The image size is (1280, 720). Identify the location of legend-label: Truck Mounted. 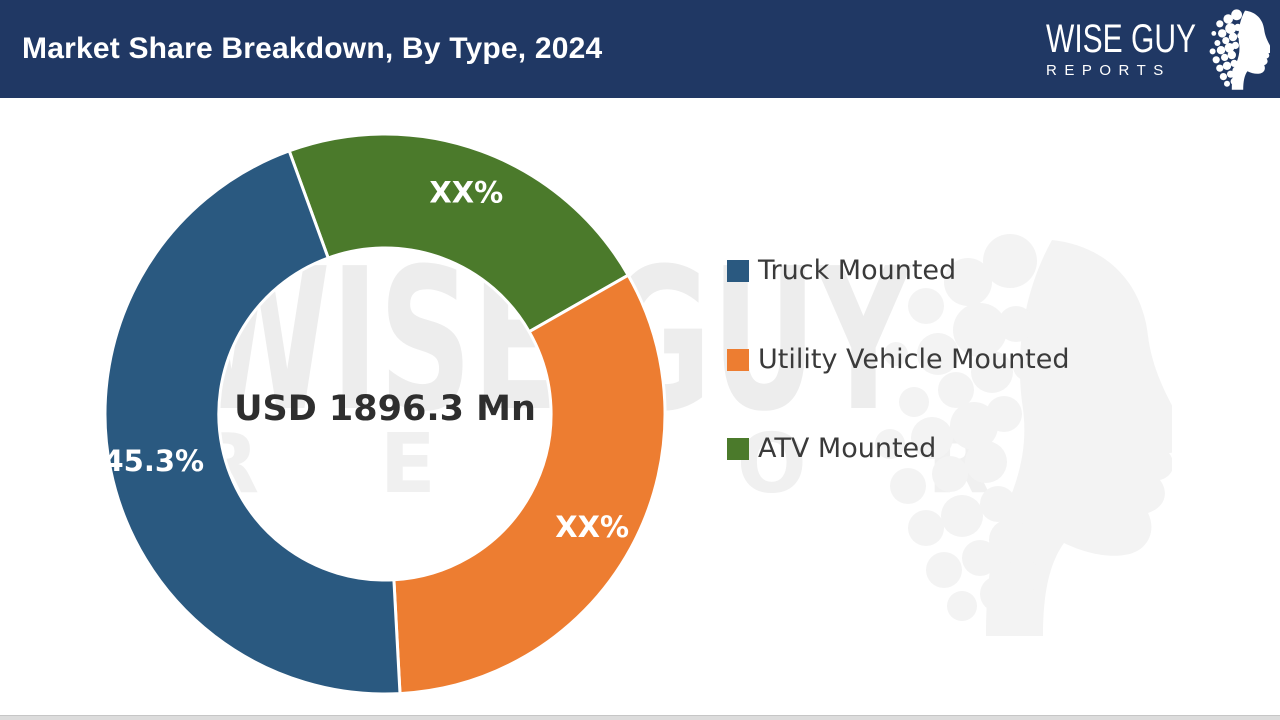
(857, 270).